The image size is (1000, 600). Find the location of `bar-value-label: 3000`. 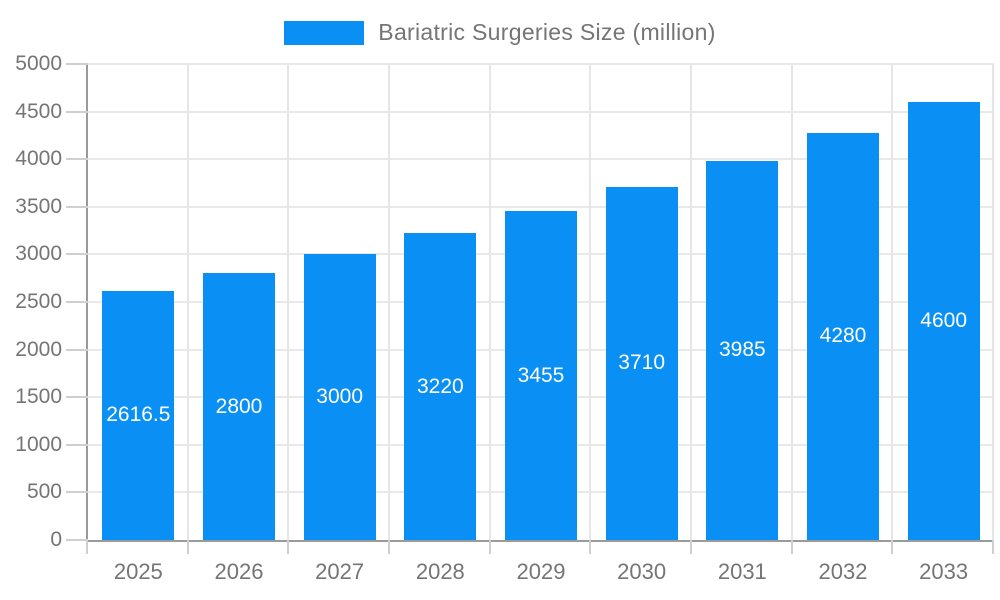

bar-value-label: 3000 is located at coordinates (340, 397).